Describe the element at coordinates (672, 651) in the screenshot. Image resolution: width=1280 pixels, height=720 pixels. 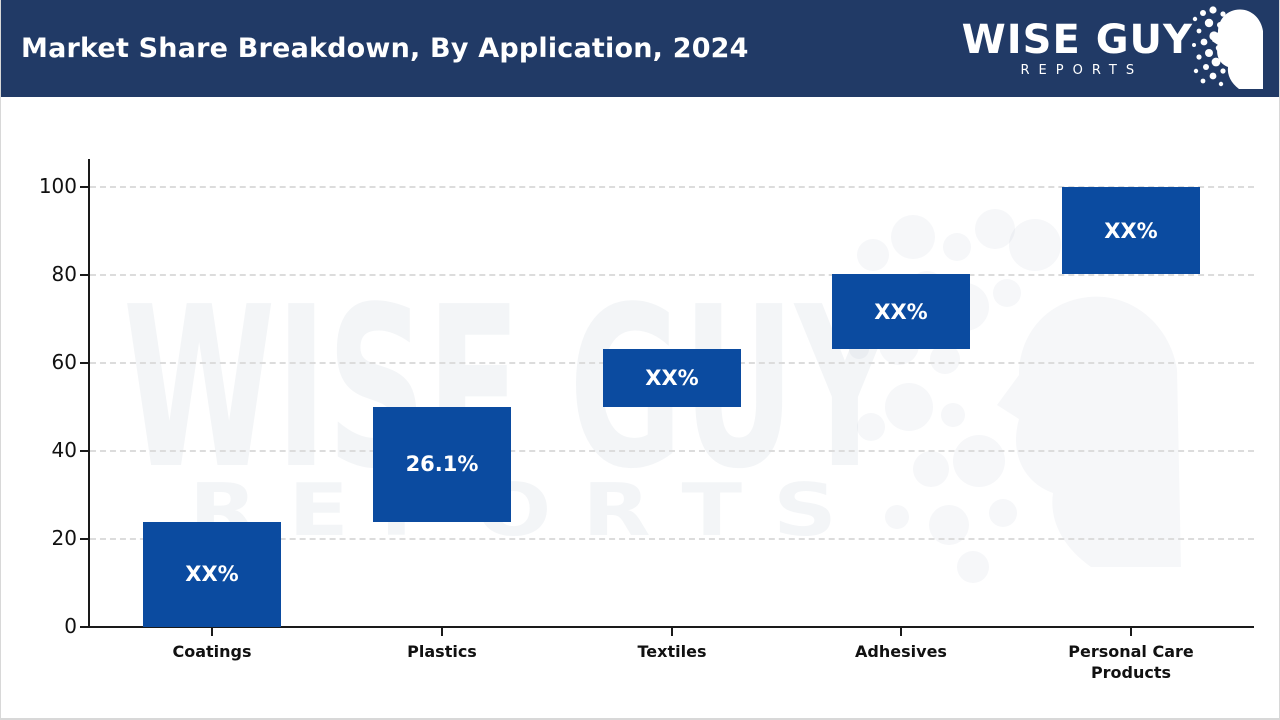
I see `x-axis-category-label: Textiles` at that location.